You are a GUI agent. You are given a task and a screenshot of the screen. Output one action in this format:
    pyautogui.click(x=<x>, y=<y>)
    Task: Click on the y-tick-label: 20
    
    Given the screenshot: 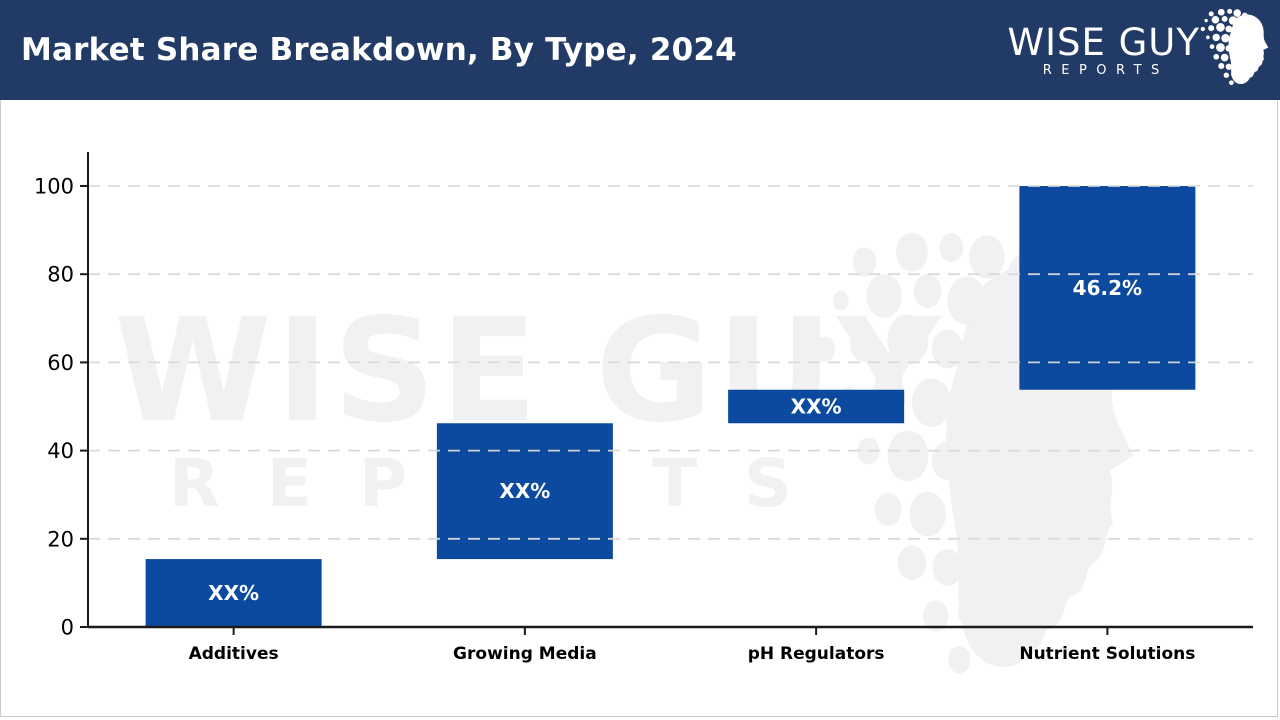 What is the action you would take?
    pyautogui.click(x=60, y=539)
    